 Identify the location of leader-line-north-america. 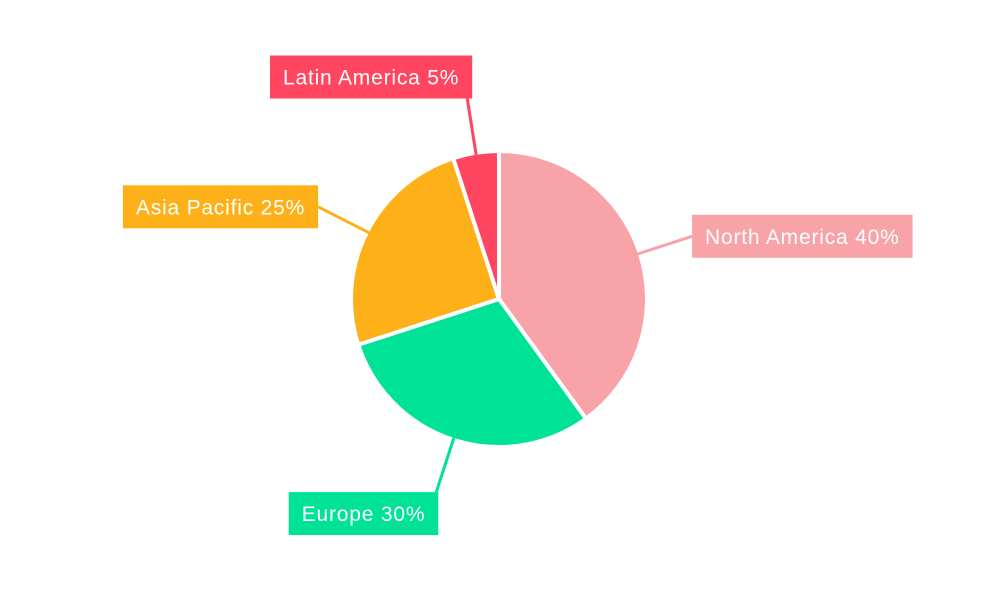
(665, 245).